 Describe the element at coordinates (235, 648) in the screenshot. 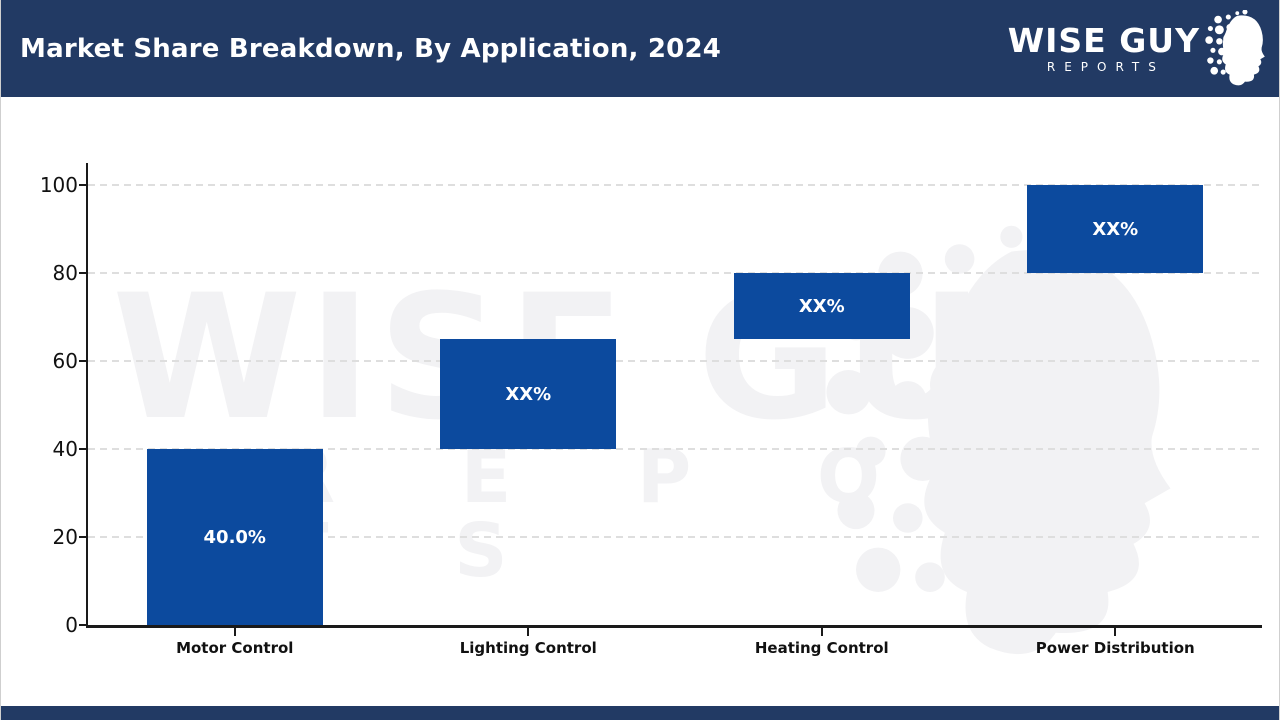

I see `x-axis-category-label: Motor Control` at that location.